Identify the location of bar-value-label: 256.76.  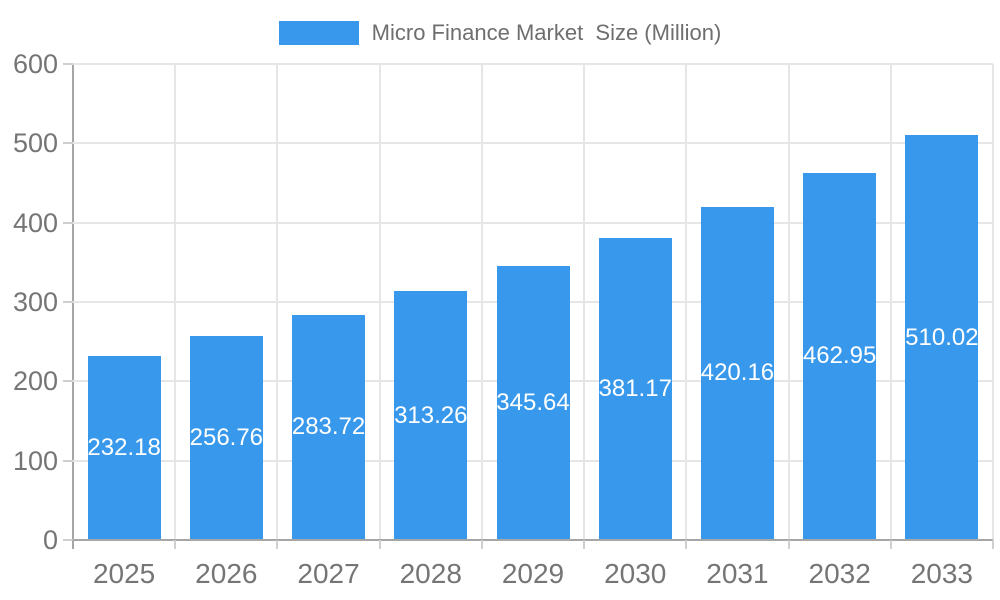
(226, 438).